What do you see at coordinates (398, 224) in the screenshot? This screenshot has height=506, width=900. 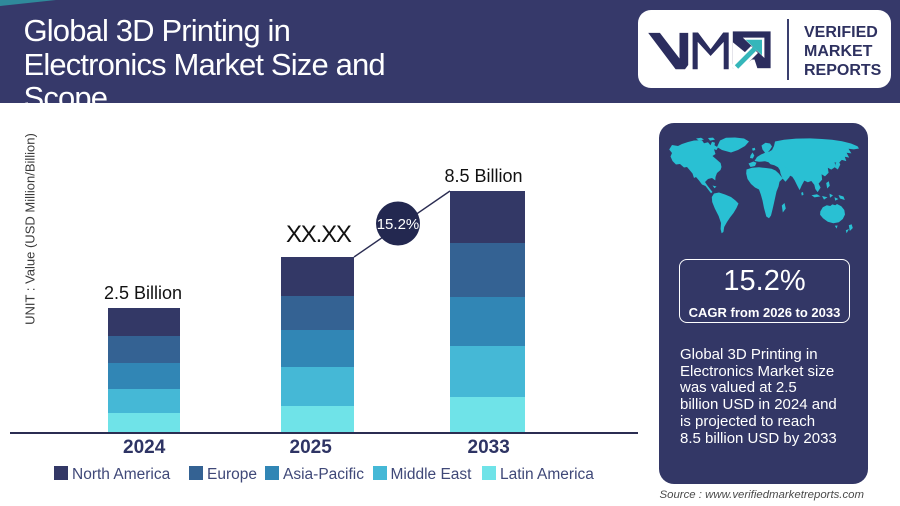 I see `svg-text: 15.2%` at bounding box center [398, 224].